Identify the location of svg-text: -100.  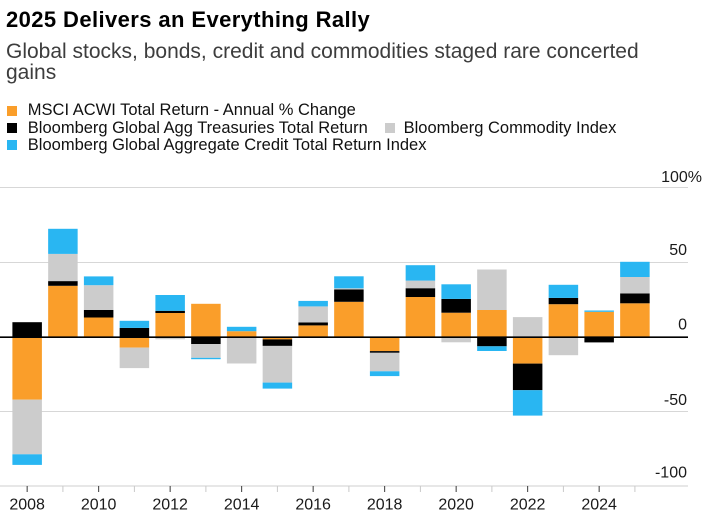
(671, 473).